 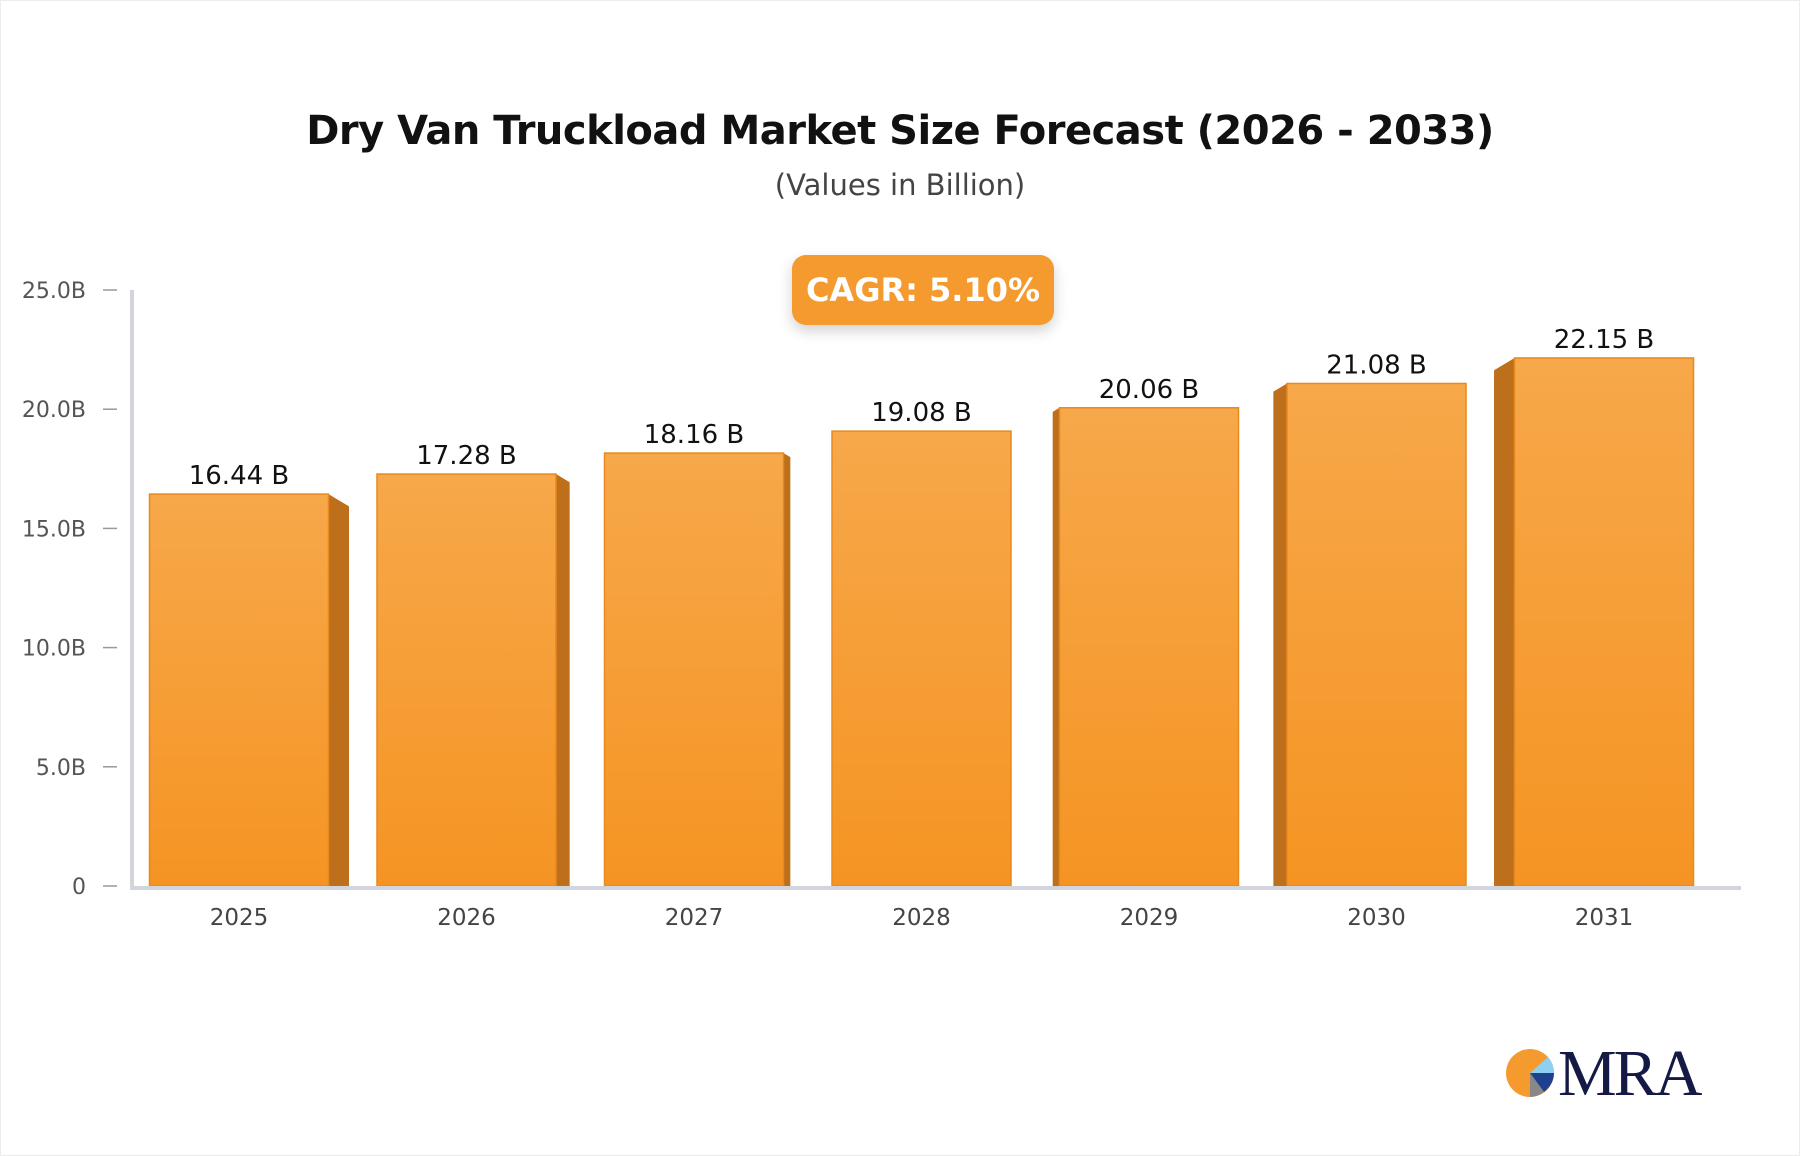 What do you see at coordinates (1630, 1073) in the screenshot?
I see `logo-text: MRA` at bounding box center [1630, 1073].